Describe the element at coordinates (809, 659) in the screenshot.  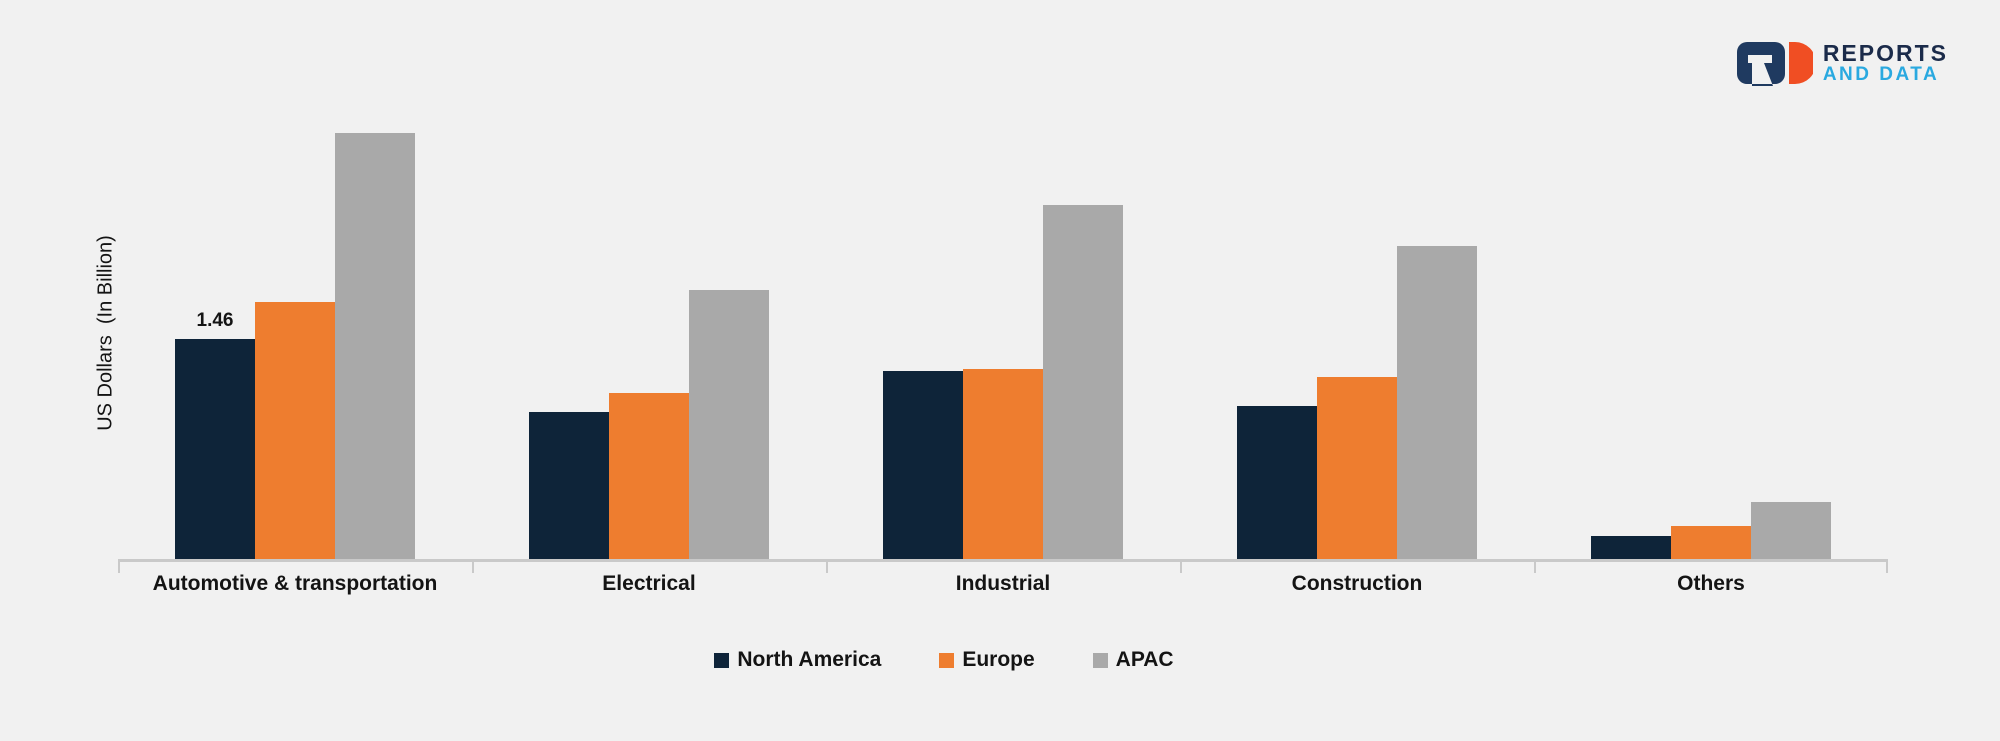
I see `legend-label: North America` at that location.